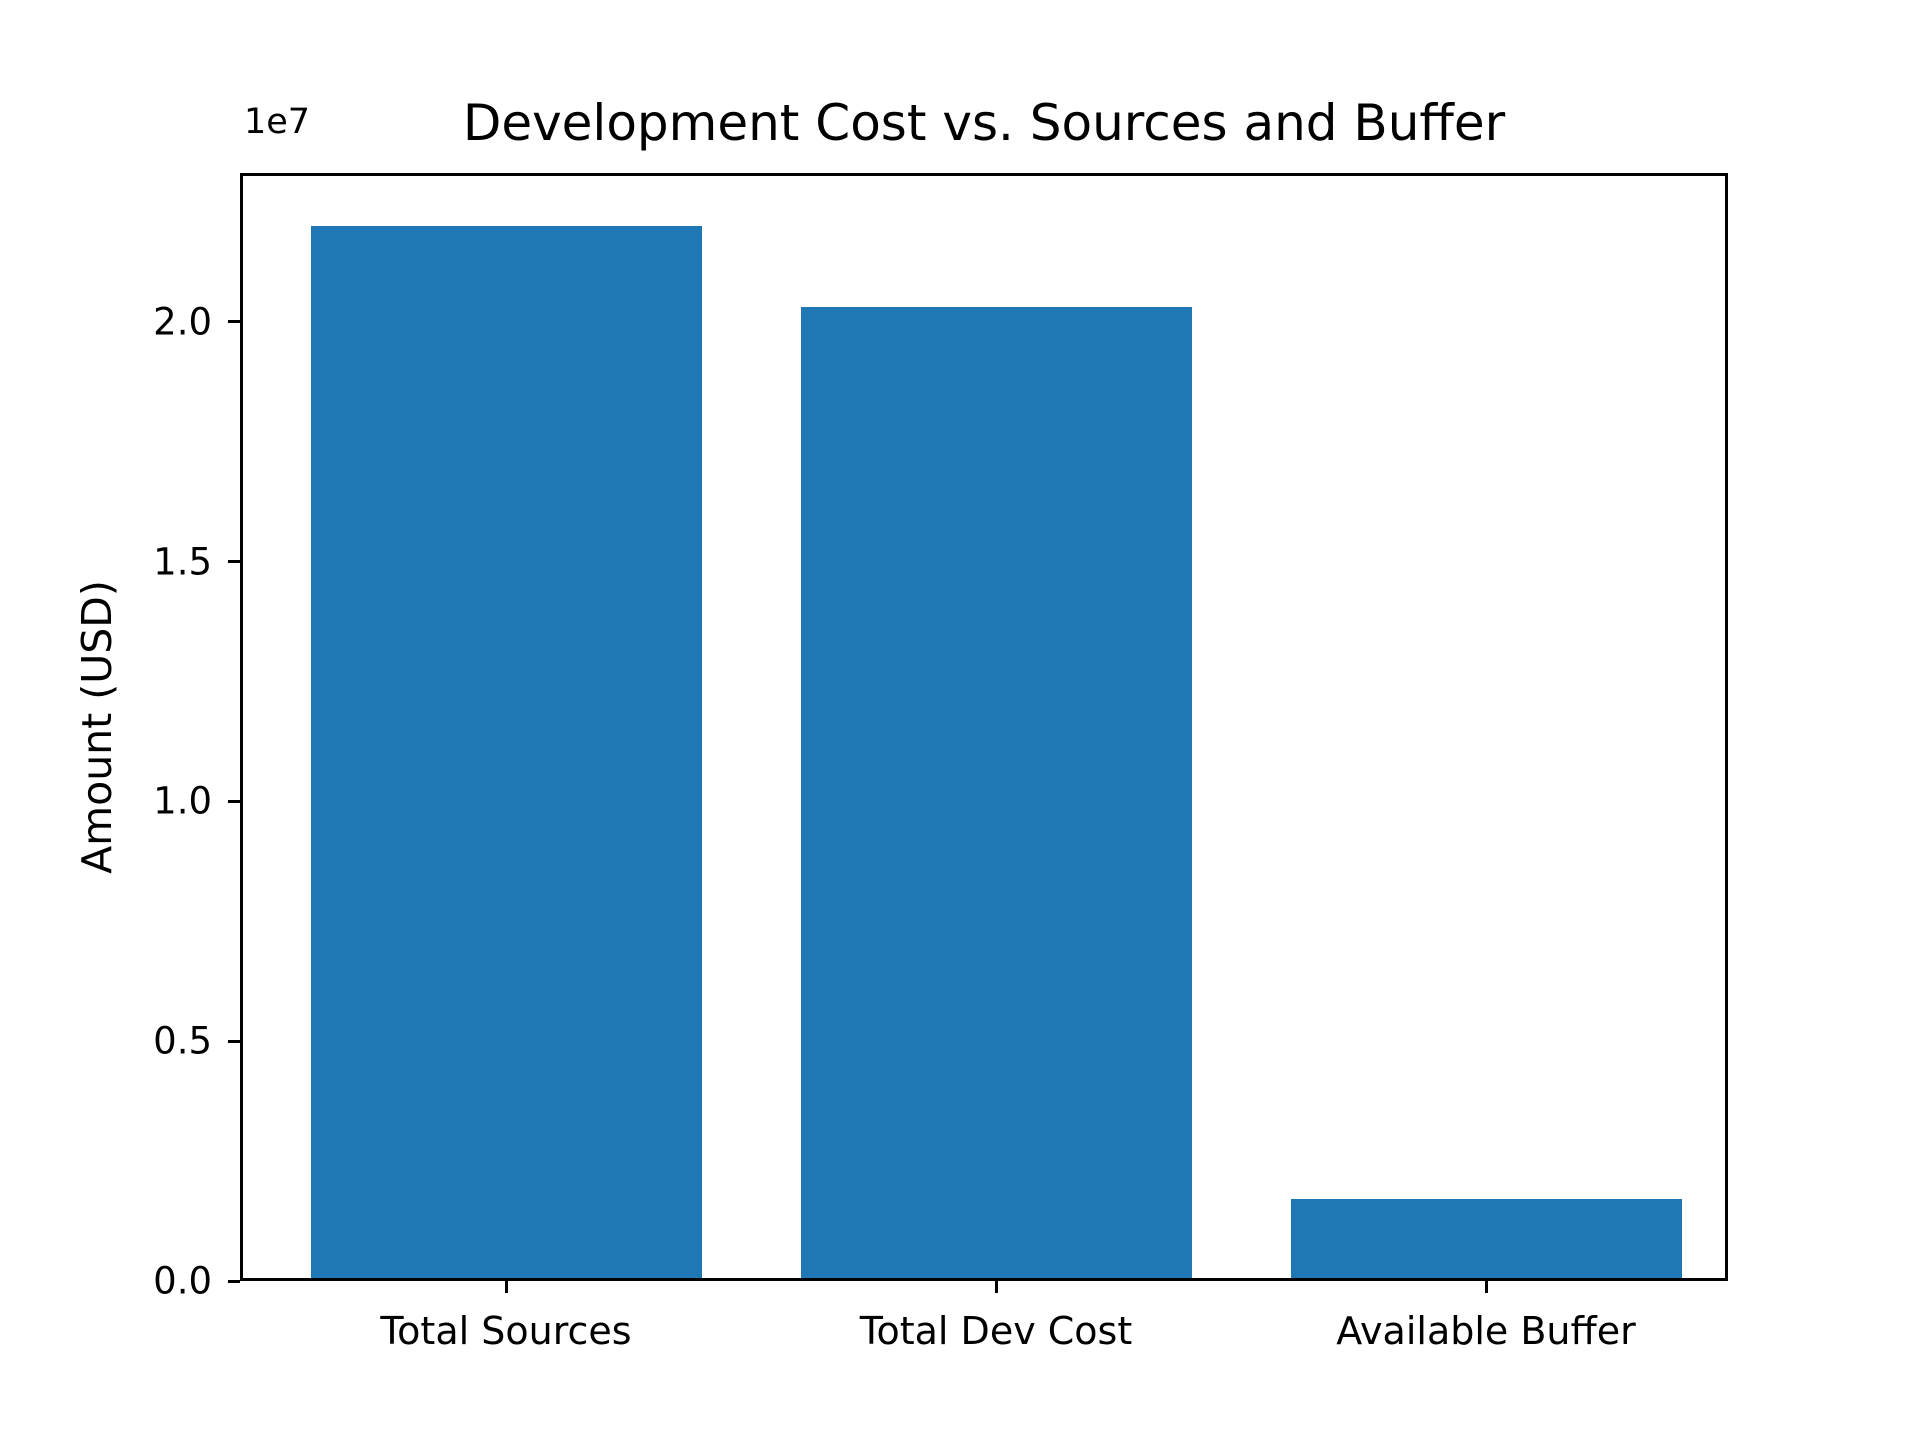 The height and width of the screenshot is (1440, 1920). What do you see at coordinates (182, 562) in the screenshot?
I see `y-tick-label: 1.5` at bounding box center [182, 562].